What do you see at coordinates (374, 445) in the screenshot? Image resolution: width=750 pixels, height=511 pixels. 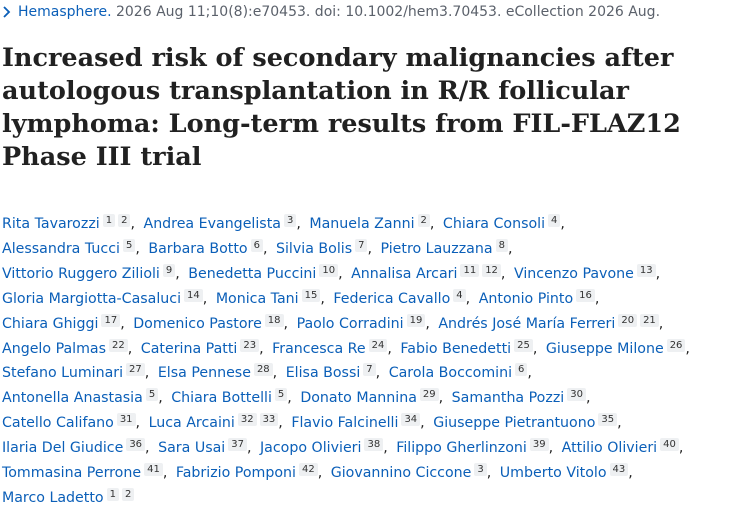 I see `affiliation-ref: 38` at bounding box center [374, 445].